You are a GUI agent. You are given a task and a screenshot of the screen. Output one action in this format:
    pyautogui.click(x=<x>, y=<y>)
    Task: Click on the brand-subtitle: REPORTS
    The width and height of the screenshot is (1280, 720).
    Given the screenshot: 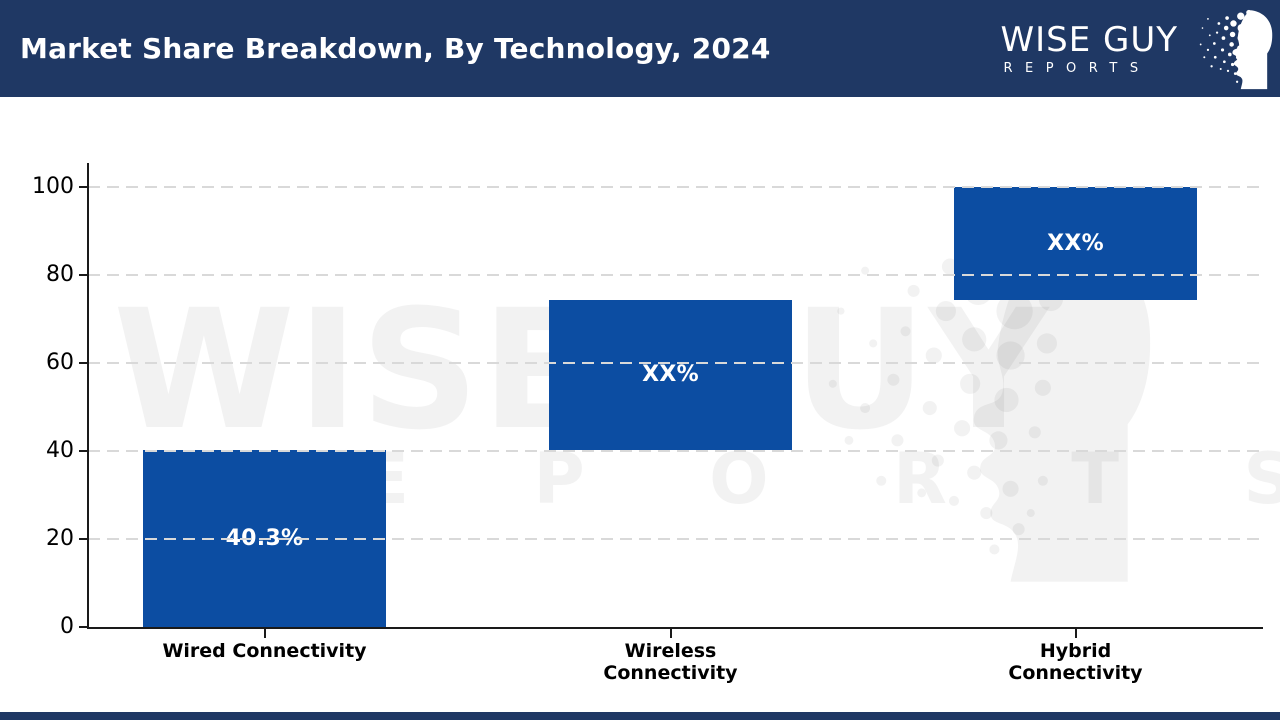 What is the action you would take?
    pyautogui.click(x=1077, y=68)
    